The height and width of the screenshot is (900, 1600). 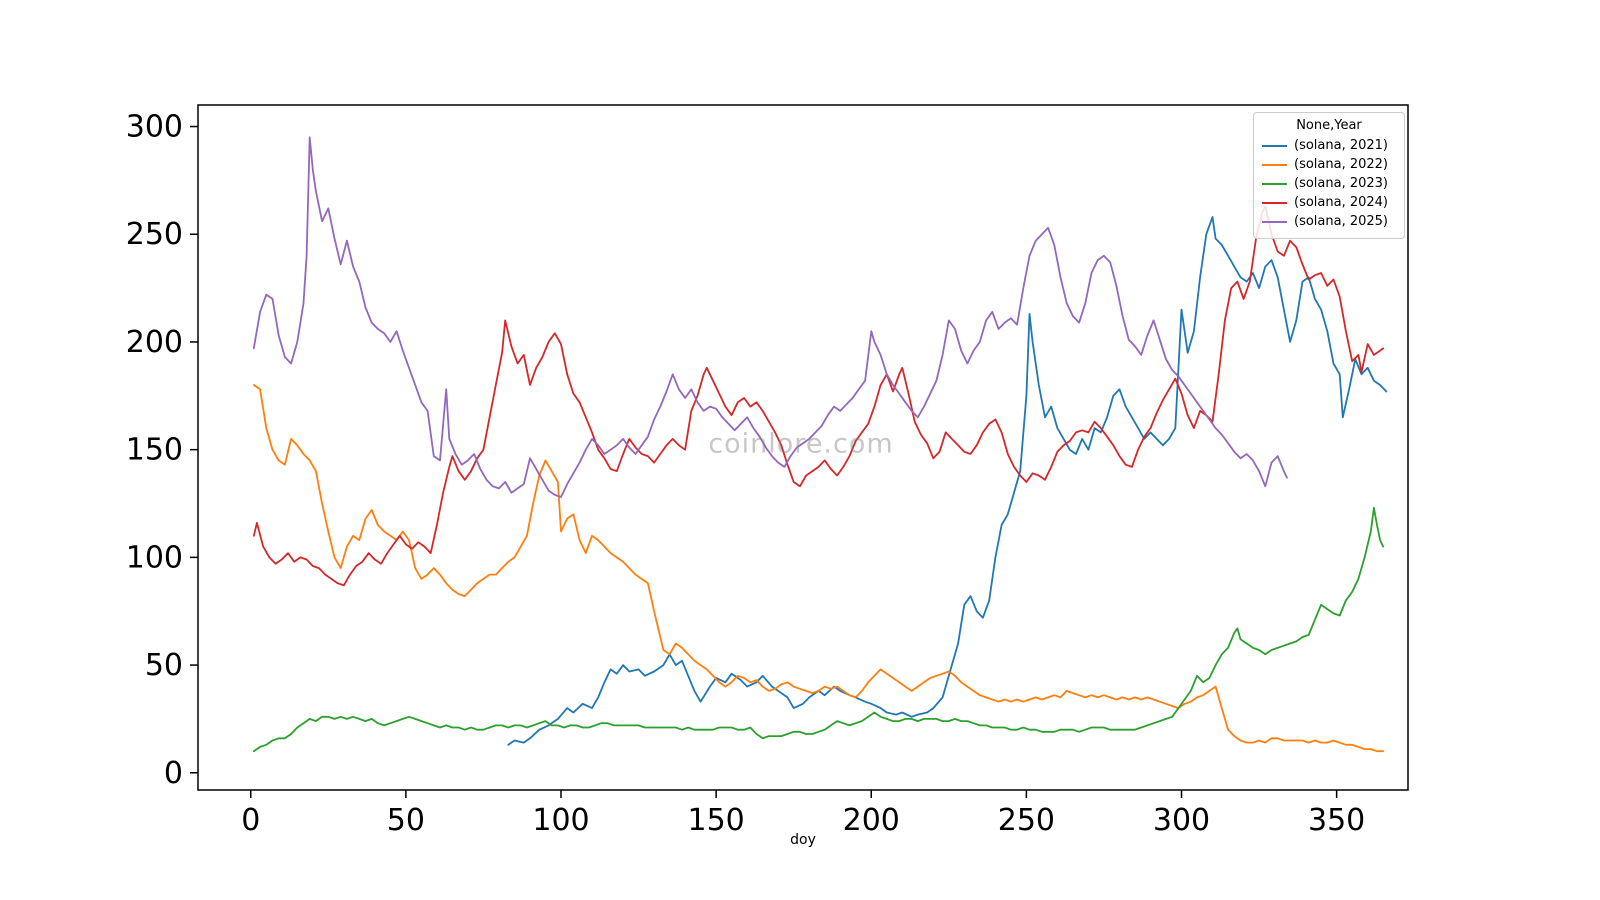 I want to click on legend-label: (solana, 2021), so click(x=1341, y=145).